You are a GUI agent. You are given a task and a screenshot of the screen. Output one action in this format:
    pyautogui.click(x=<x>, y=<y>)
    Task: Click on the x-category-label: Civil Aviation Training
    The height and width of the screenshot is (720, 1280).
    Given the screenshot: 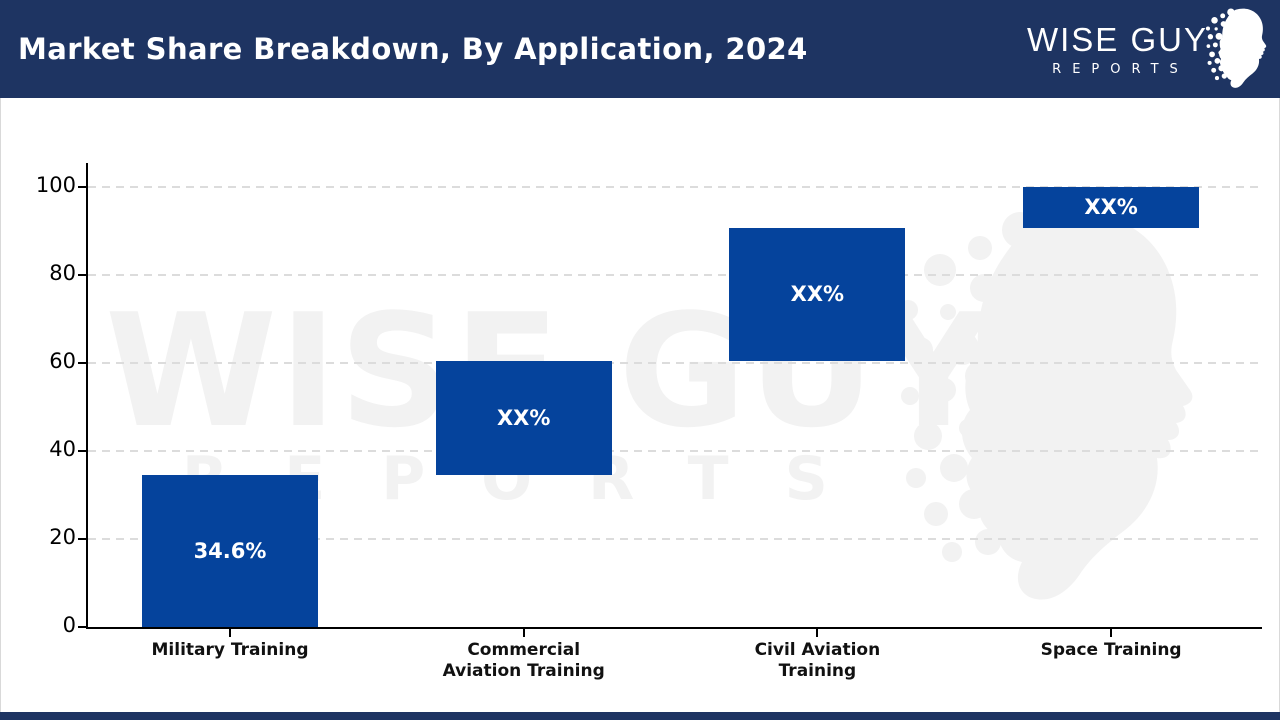 What is the action you would take?
    pyautogui.click(x=817, y=661)
    